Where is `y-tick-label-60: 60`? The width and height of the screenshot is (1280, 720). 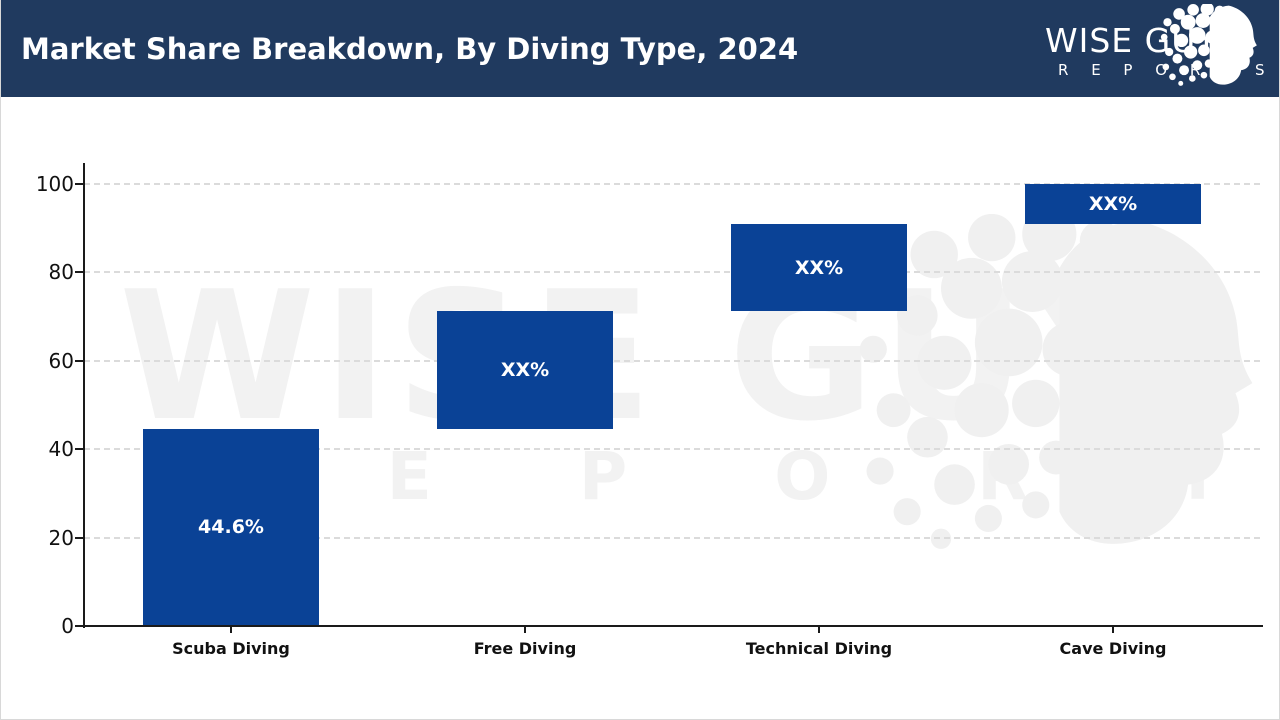 y-tick-label-60: 60 is located at coordinates (61, 360).